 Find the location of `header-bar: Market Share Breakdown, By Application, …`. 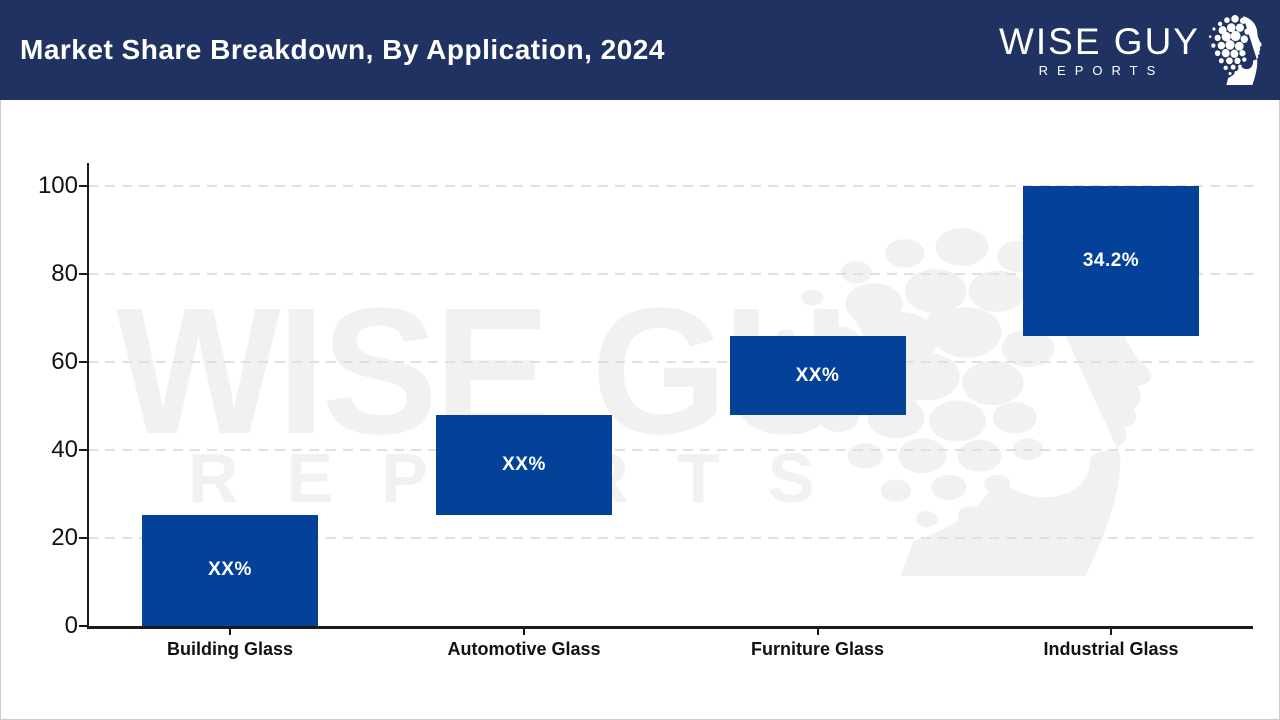

header-bar: Market Share Breakdown, By Application, … is located at coordinates (640, 50).